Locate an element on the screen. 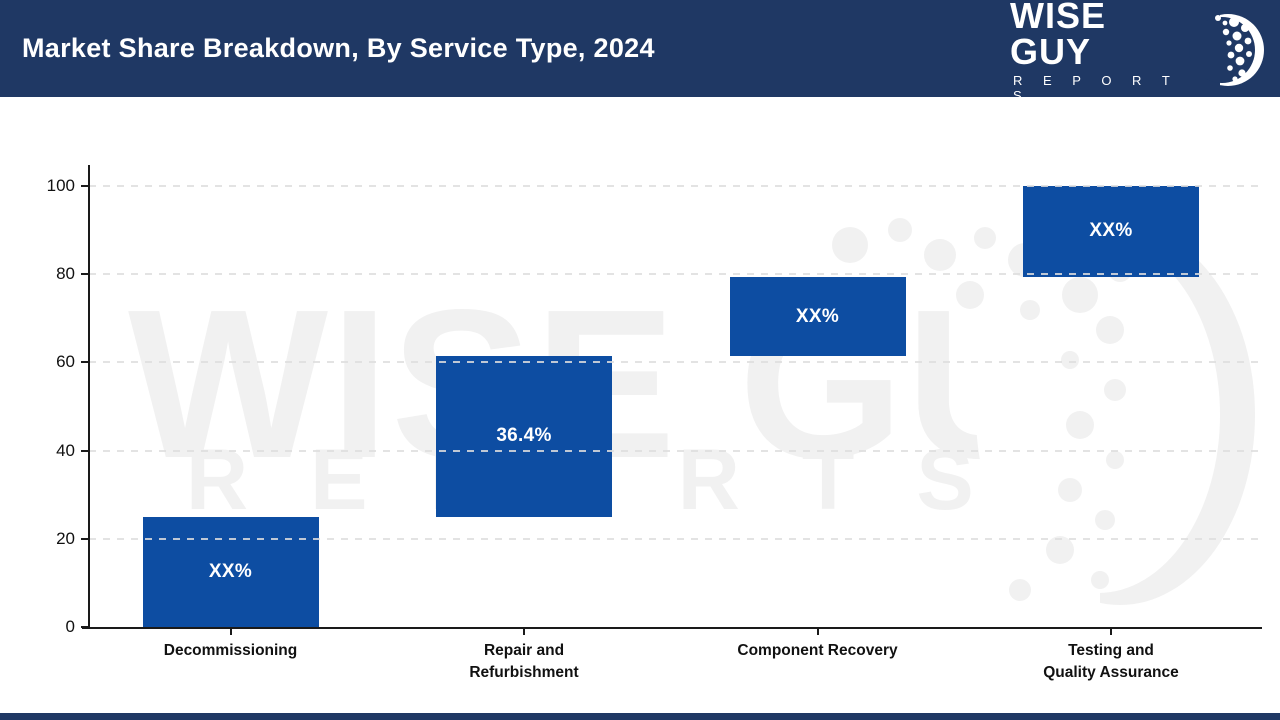  brand-subtitle: R E P O R T S is located at coordinates (1096, 87).